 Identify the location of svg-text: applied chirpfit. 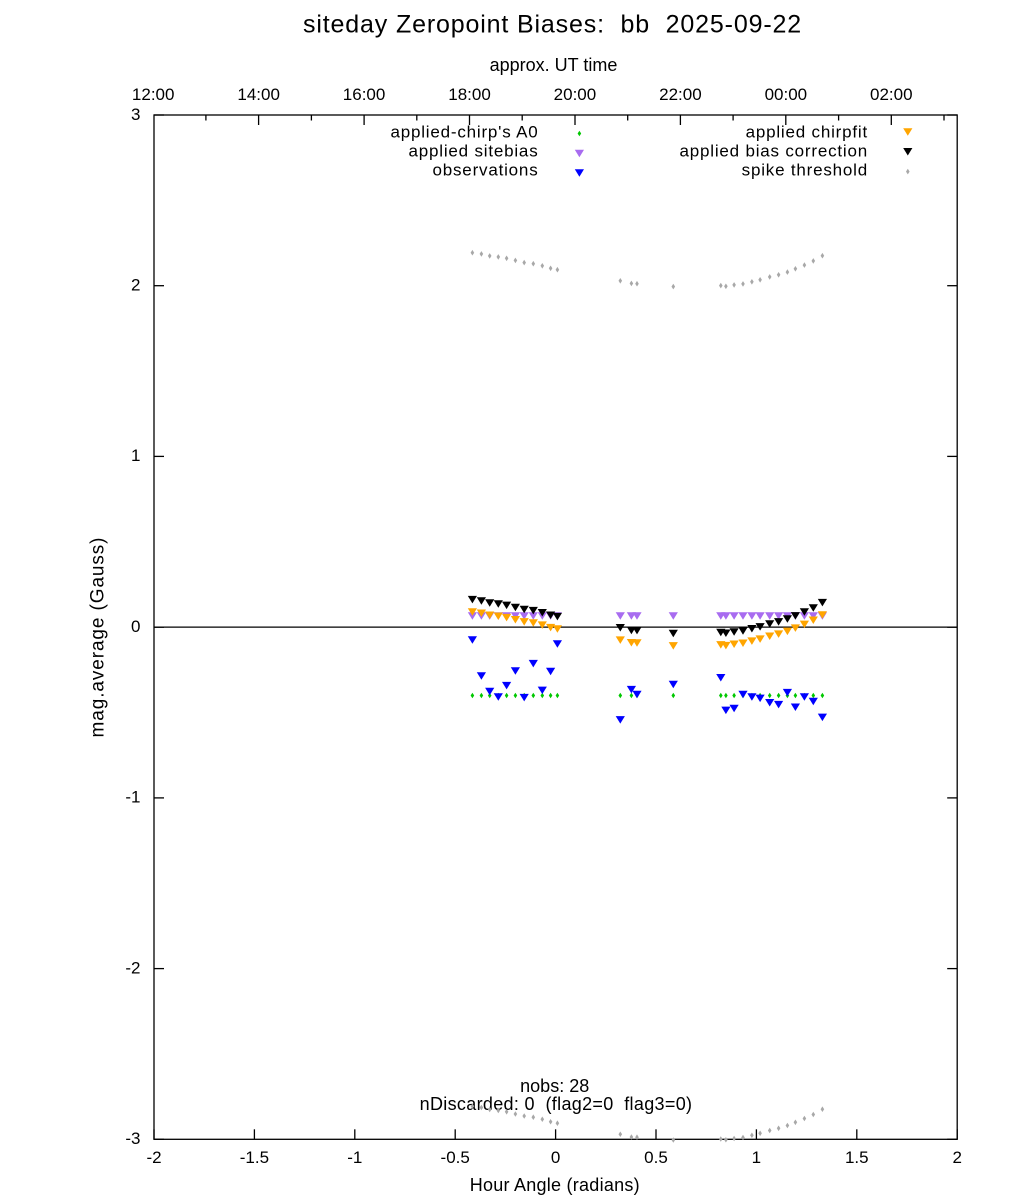
(807, 132).